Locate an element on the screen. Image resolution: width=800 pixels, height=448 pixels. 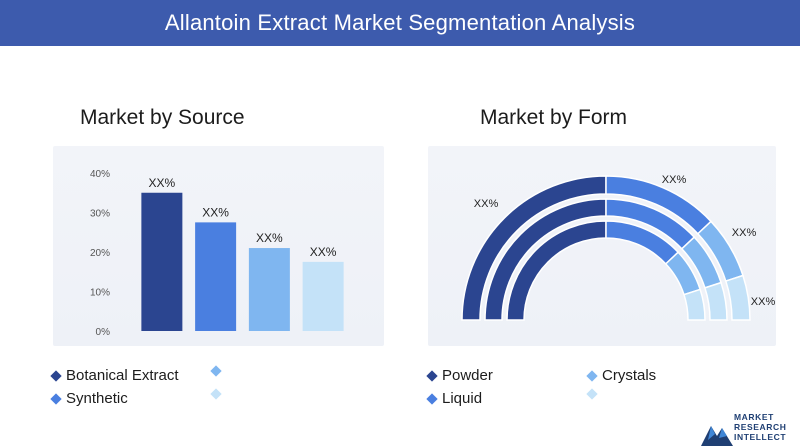
y-tick-label: 30% is located at coordinates (100, 214).